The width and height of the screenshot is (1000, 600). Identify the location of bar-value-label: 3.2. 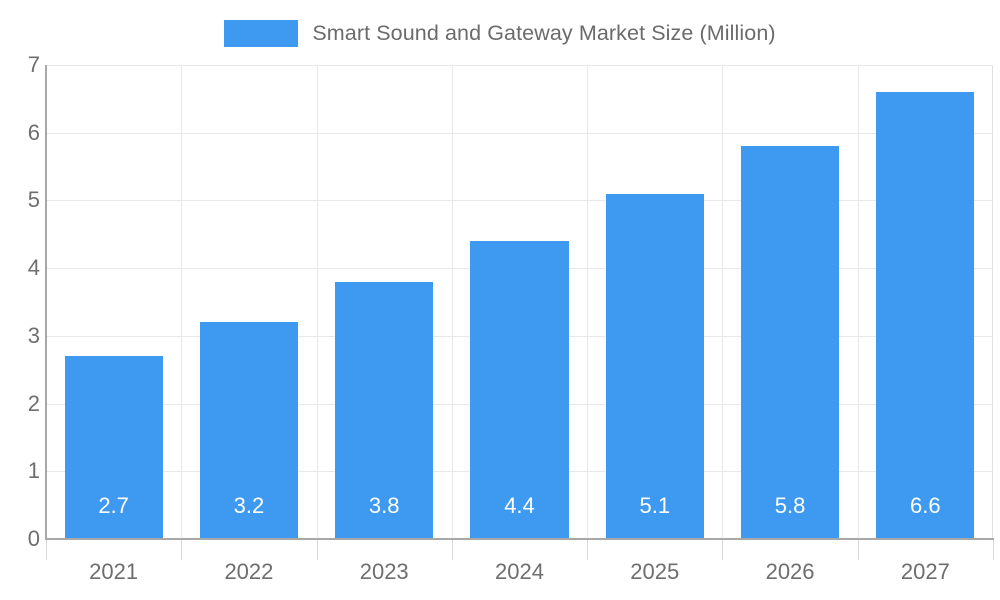
(249, 505).